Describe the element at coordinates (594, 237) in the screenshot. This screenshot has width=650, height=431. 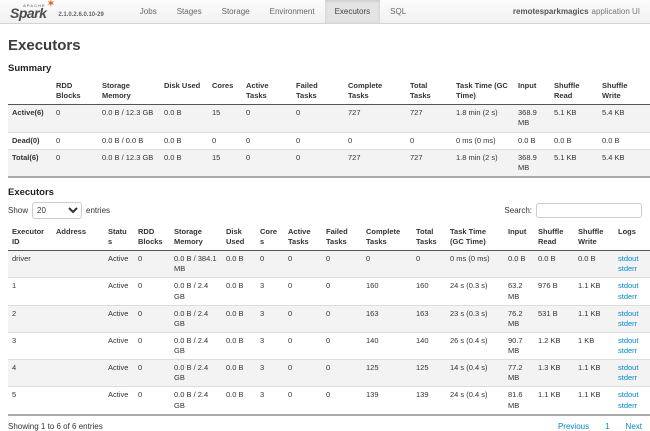
I see `executors-col-header: Shuffle Write` at that location.